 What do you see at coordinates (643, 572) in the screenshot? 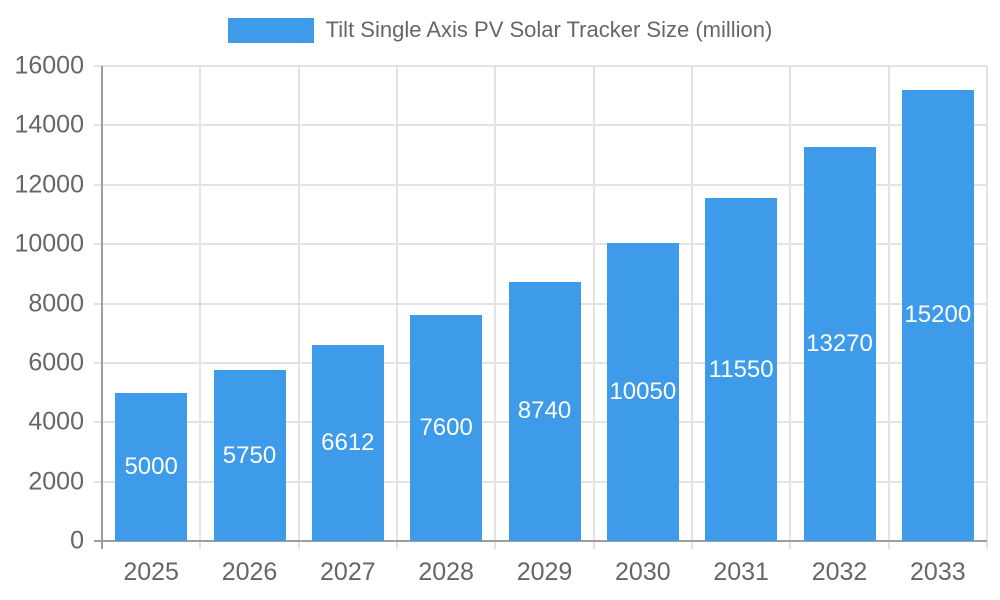
I see `x-tick-label: 2030` at bounding box center [643, 572].